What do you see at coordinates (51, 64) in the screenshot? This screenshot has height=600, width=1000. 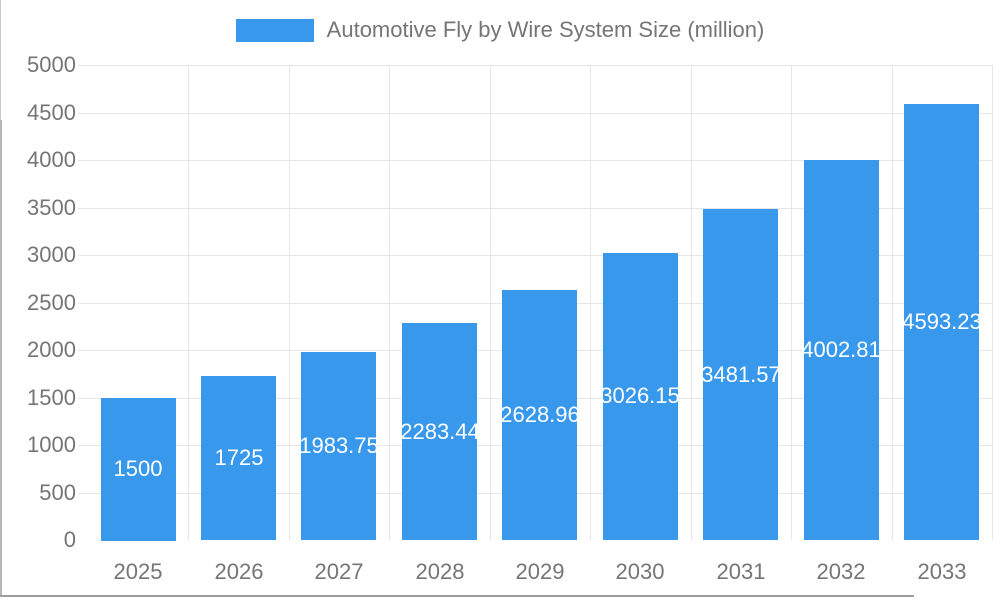 I see `y-axis-label: 5000` at bounding box center [51, 64].